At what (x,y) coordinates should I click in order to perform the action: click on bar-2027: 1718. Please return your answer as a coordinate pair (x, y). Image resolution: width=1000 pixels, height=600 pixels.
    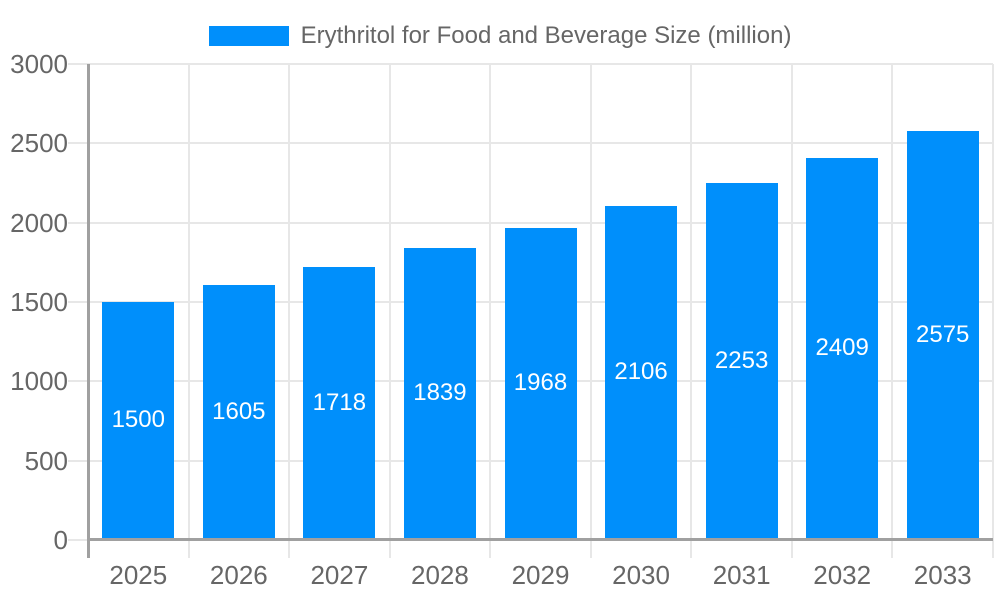
    Looking at the image, I should click on (339, 402).